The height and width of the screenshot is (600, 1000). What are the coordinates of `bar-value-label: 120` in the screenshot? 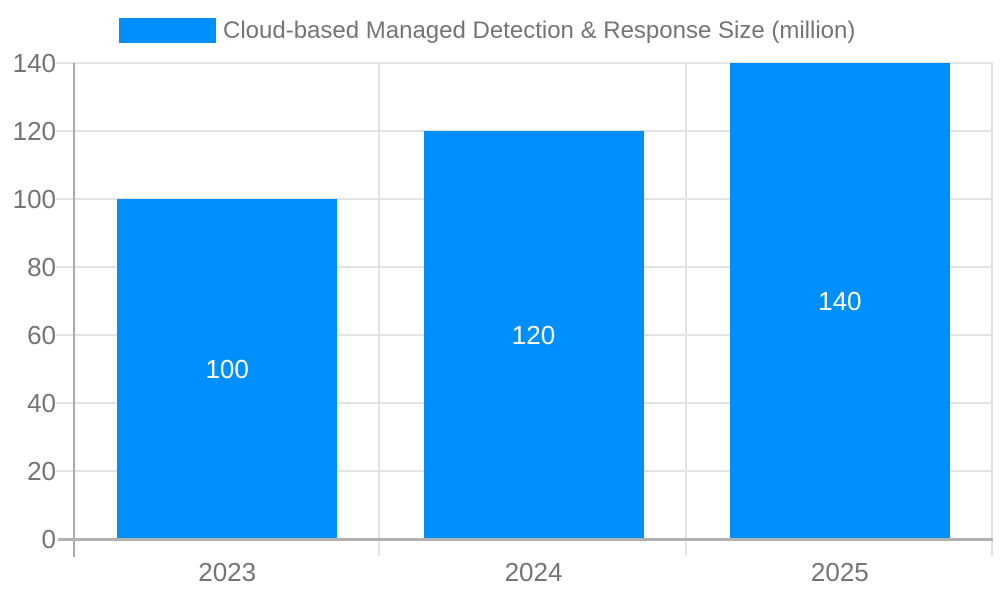 It's located at (533, 334).